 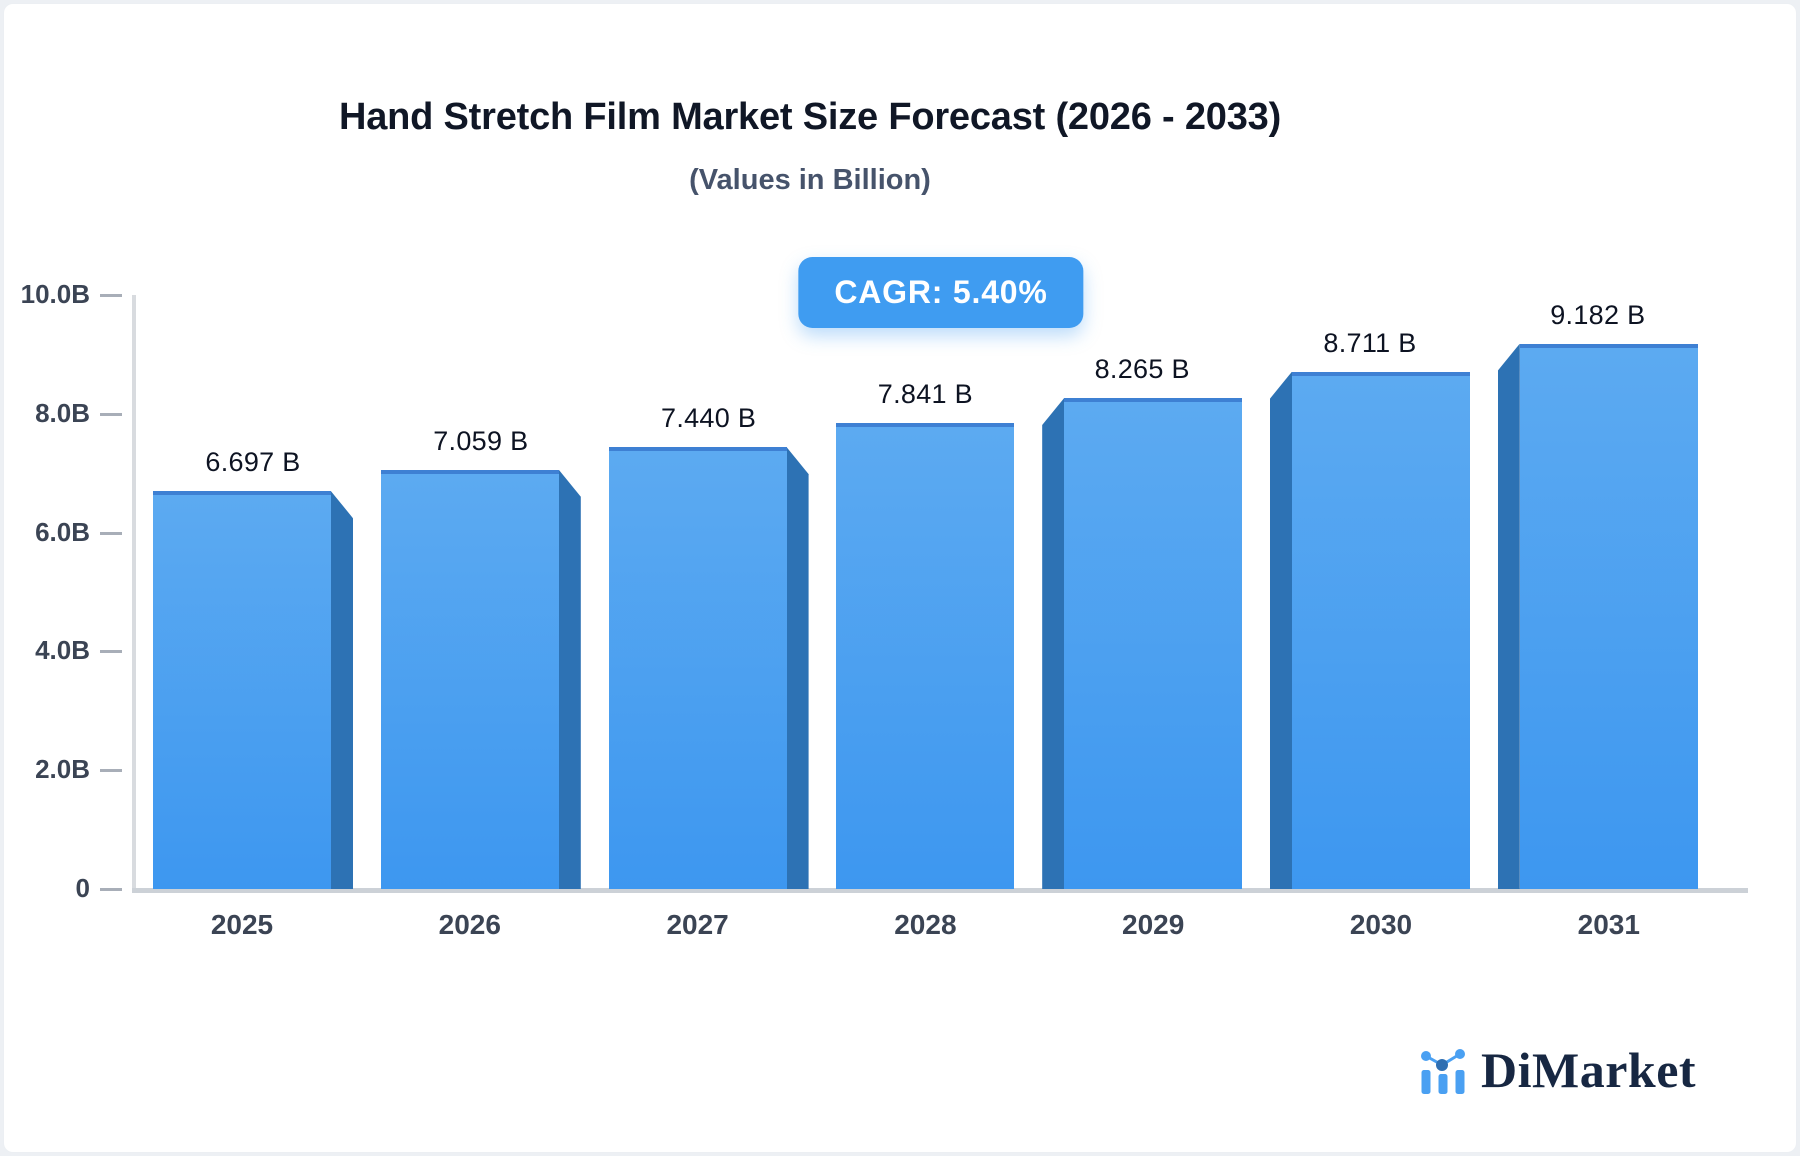 I want to click on bar-2030, so click(x=1381, y=630).